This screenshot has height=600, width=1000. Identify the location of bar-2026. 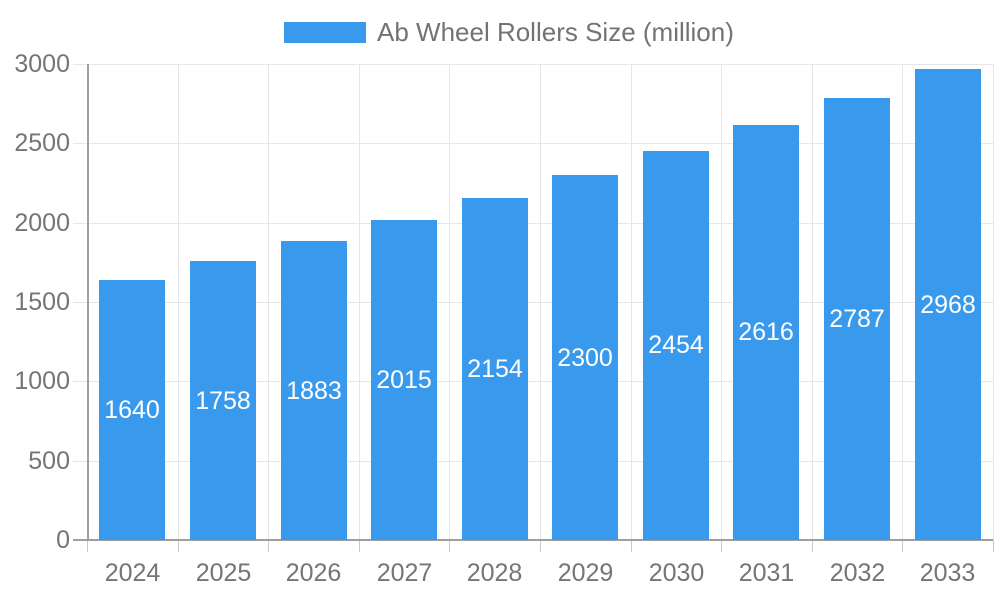
(314, 390).